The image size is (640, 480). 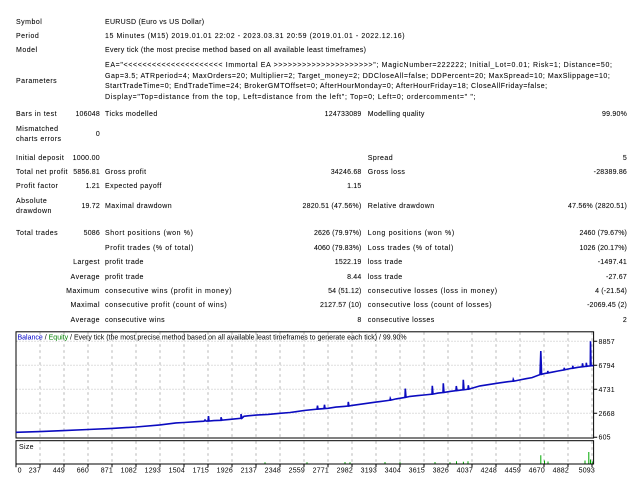 What do you see at coordinates (249, 471) in the screenshot?
I see `svg-text: 2137` at bounding box center [249, 471].